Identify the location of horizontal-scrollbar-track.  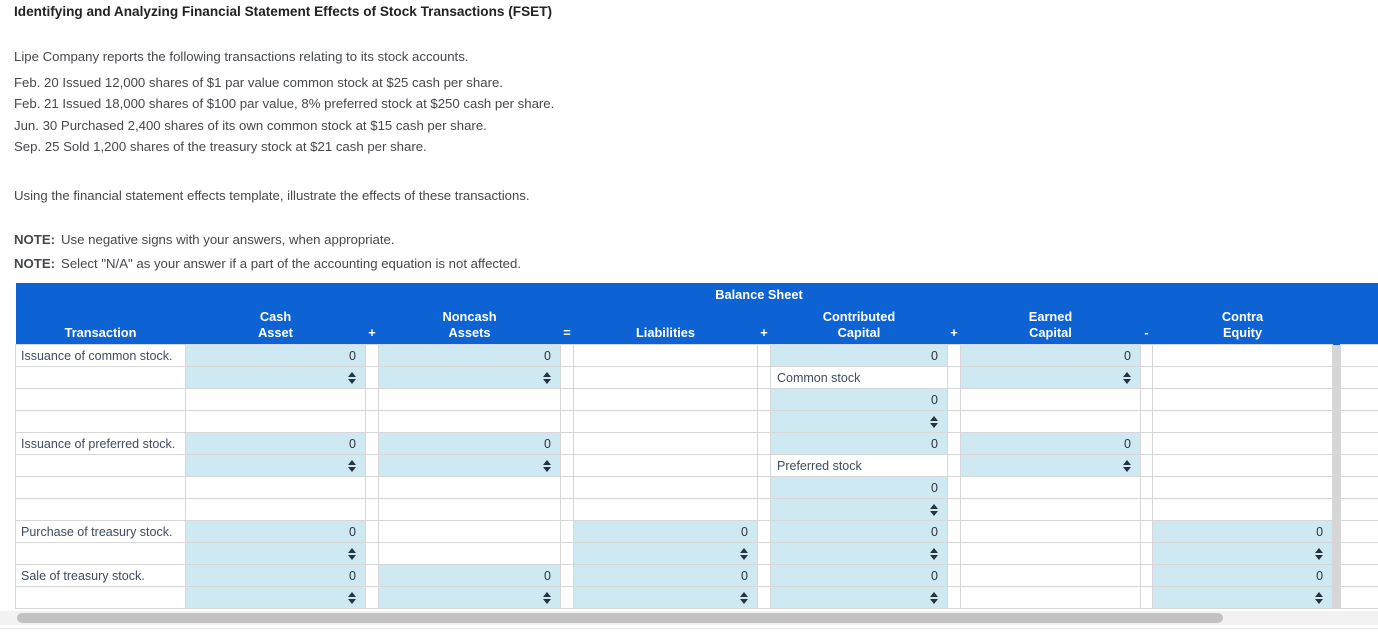
(689, 618).